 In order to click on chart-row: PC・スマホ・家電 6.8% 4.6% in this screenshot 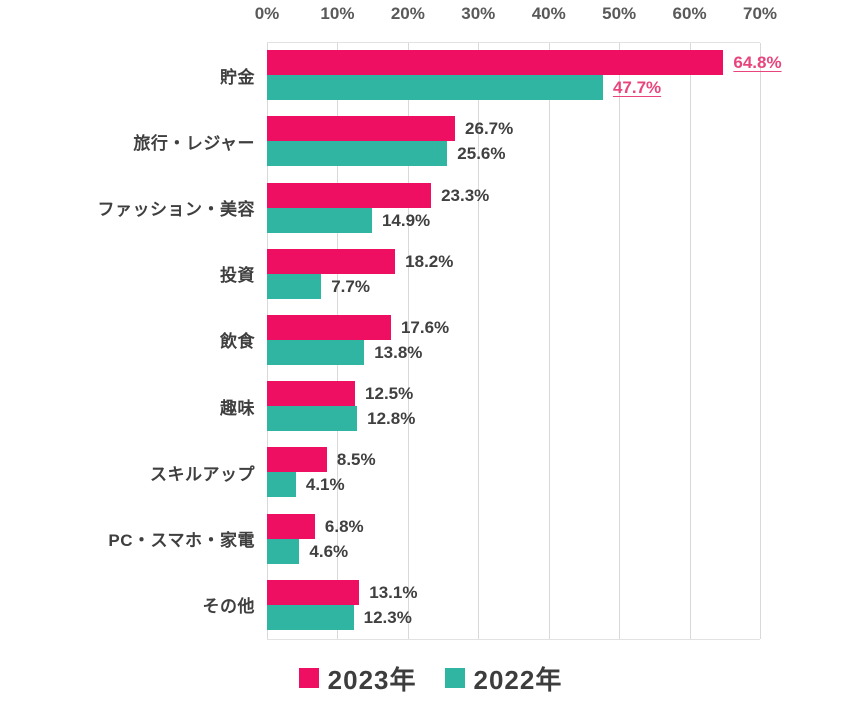, I will do `click(430, 539)`.